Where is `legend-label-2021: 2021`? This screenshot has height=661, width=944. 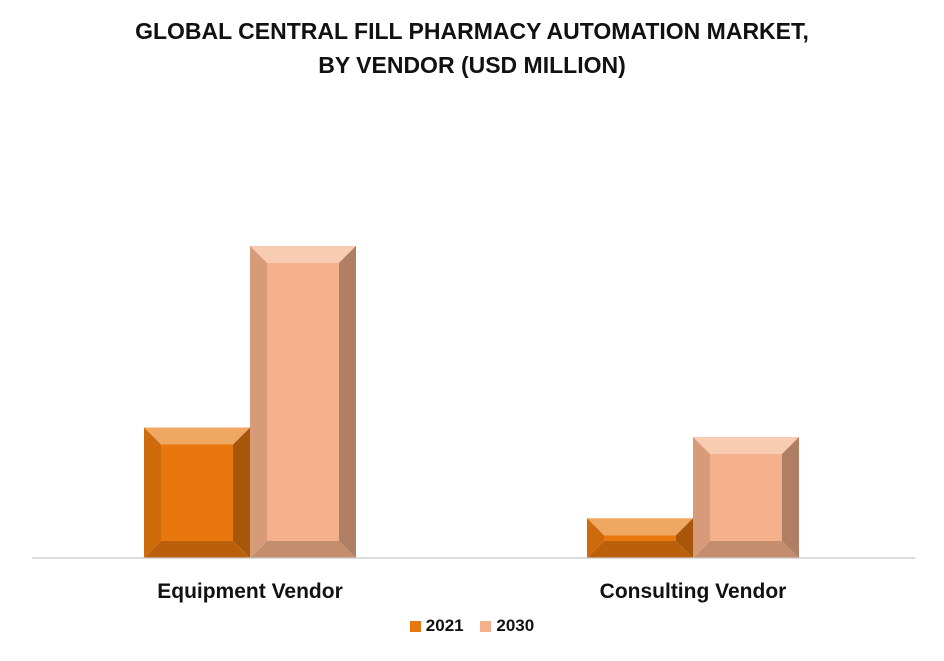 legend-label-2021: 2021 is located at coordinates (444, 625).